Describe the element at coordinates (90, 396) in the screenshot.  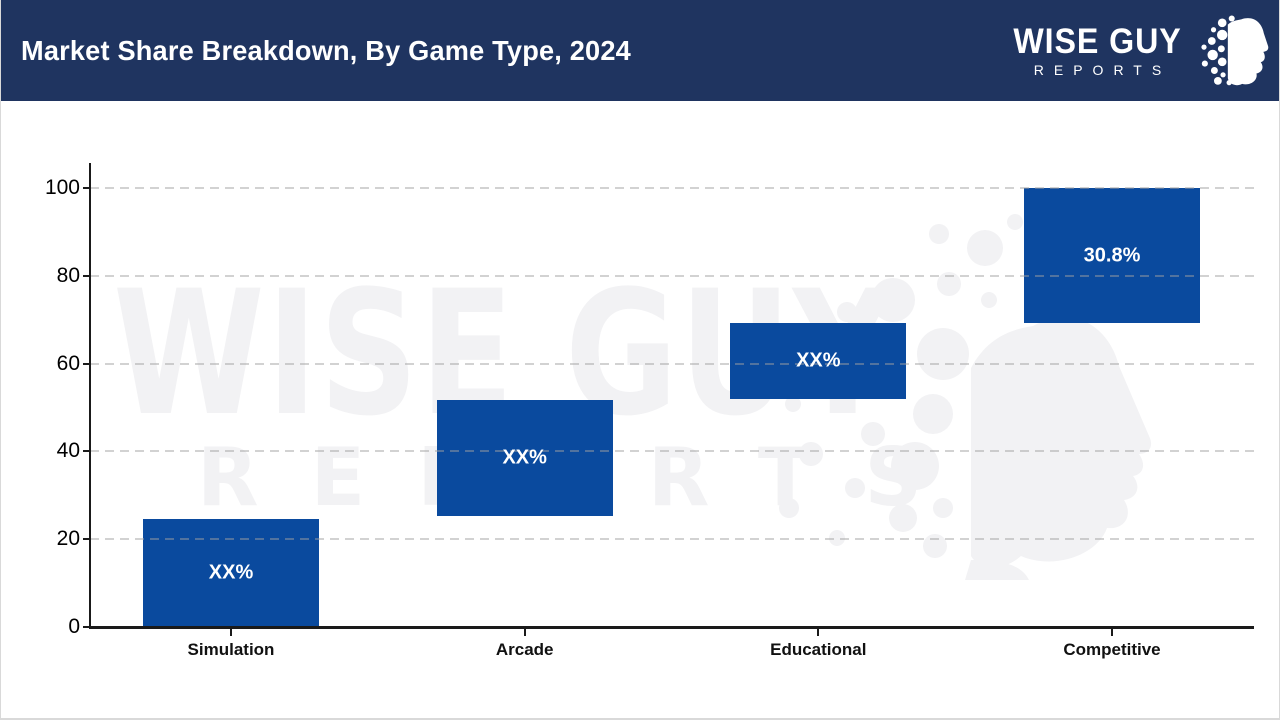
I see `y-axis-line` at that location.